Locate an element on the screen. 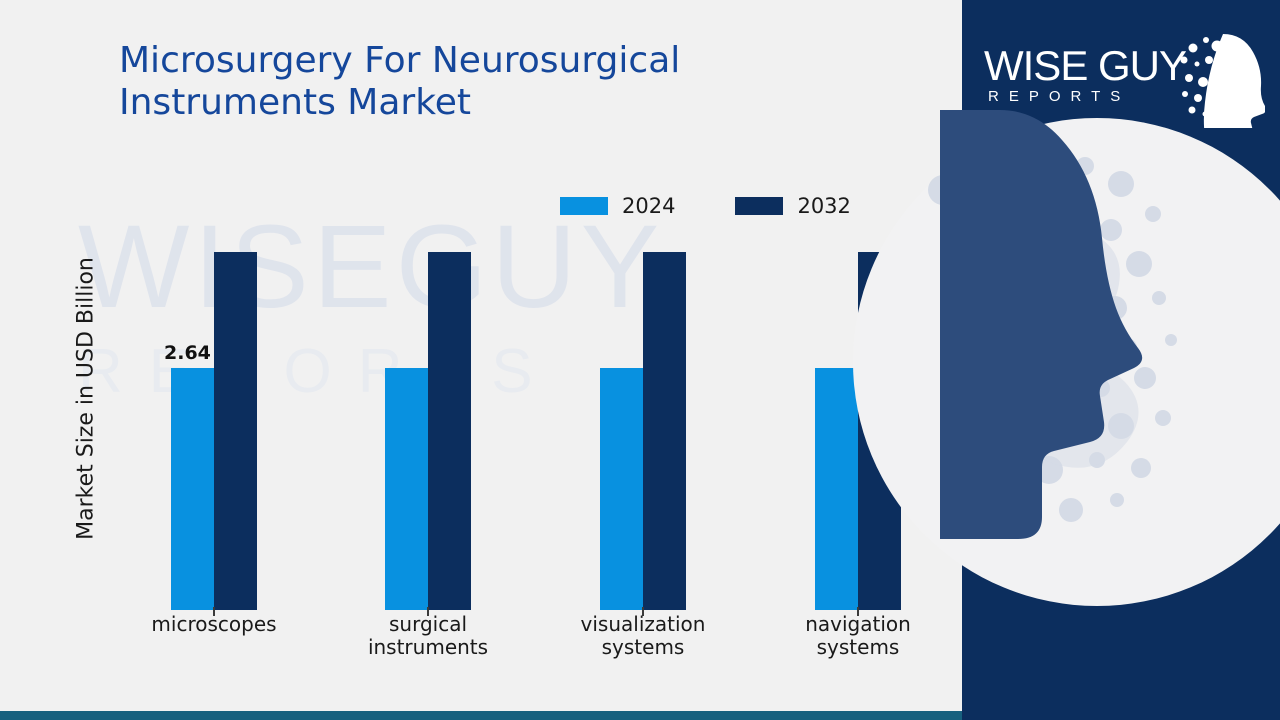  legend-swatch-icon-2032 is located at coordinates (759, 206).